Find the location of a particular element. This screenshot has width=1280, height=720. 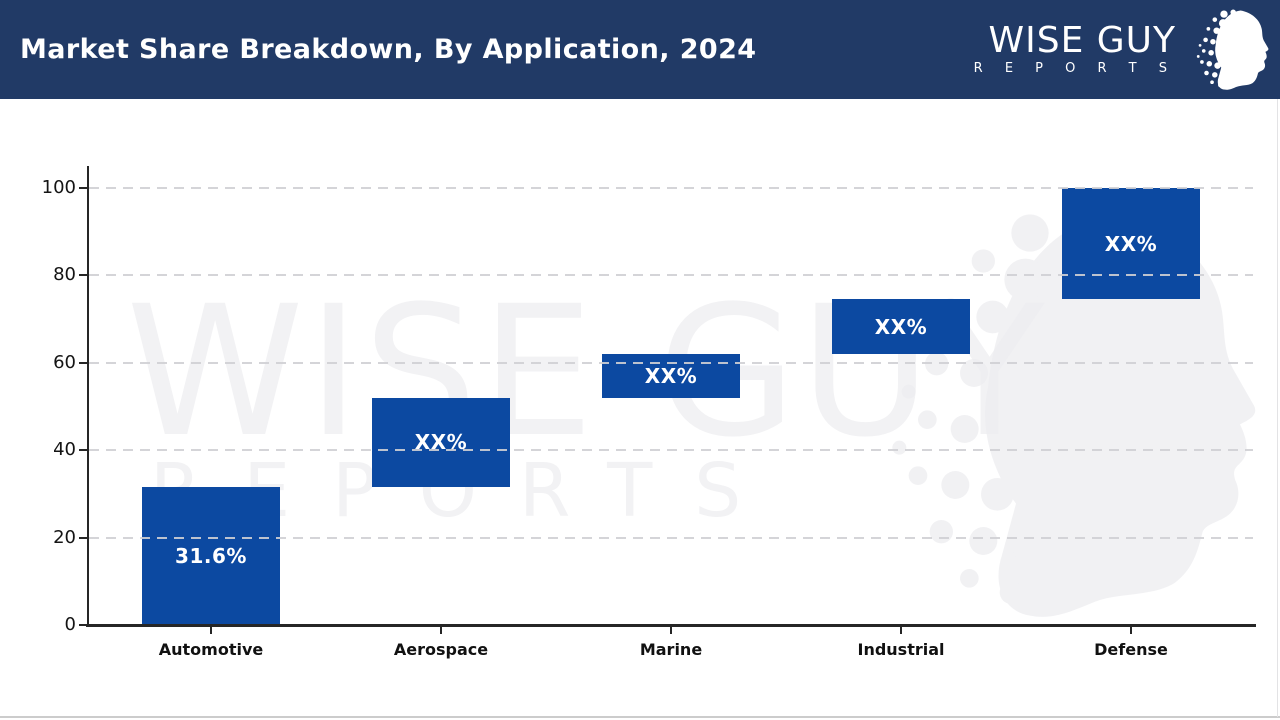

brand-logo-text: WISE GUY R E P O R T S is located at coordinates (1073, 48).